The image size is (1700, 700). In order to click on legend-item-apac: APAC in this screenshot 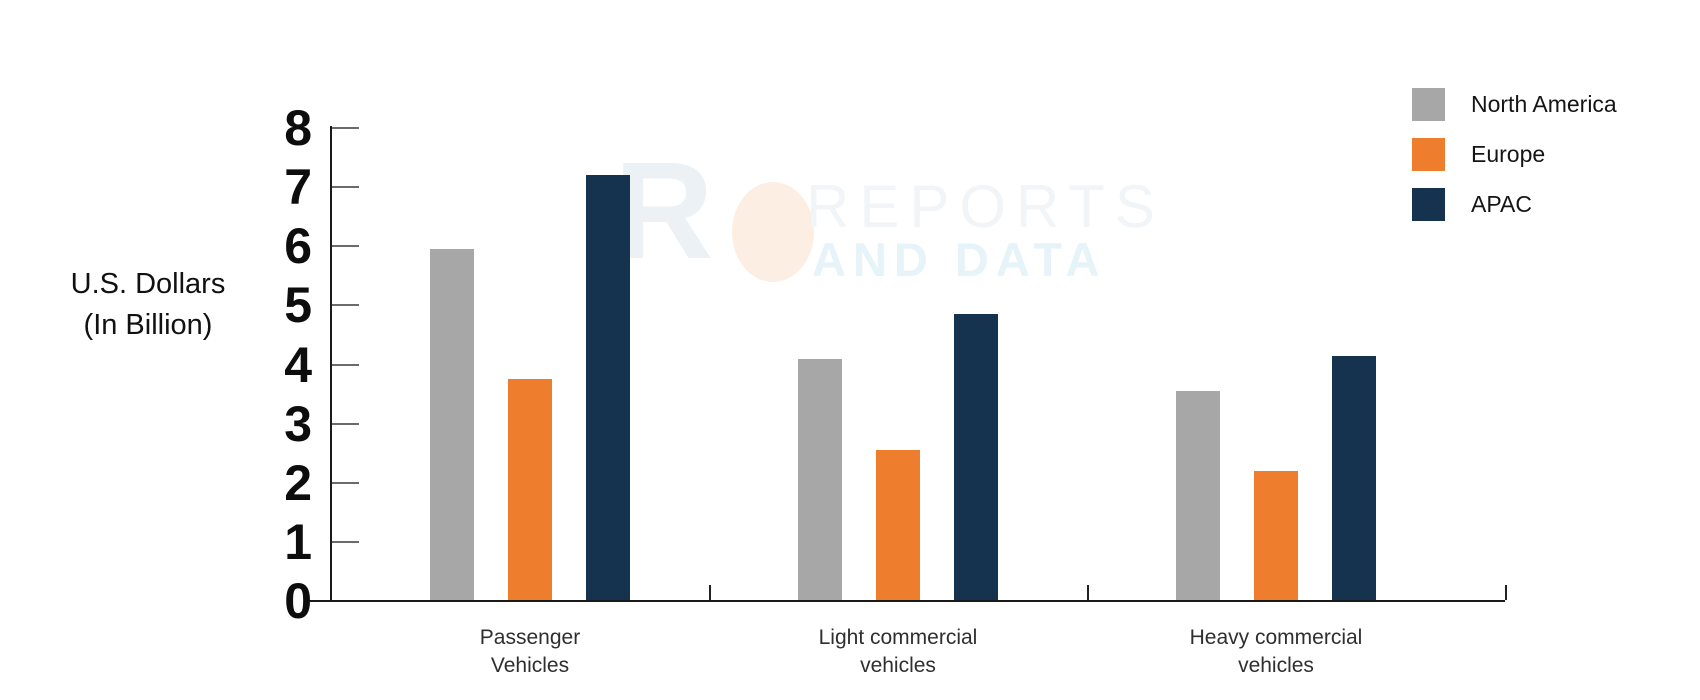, I will do `click(1472, 204)`.